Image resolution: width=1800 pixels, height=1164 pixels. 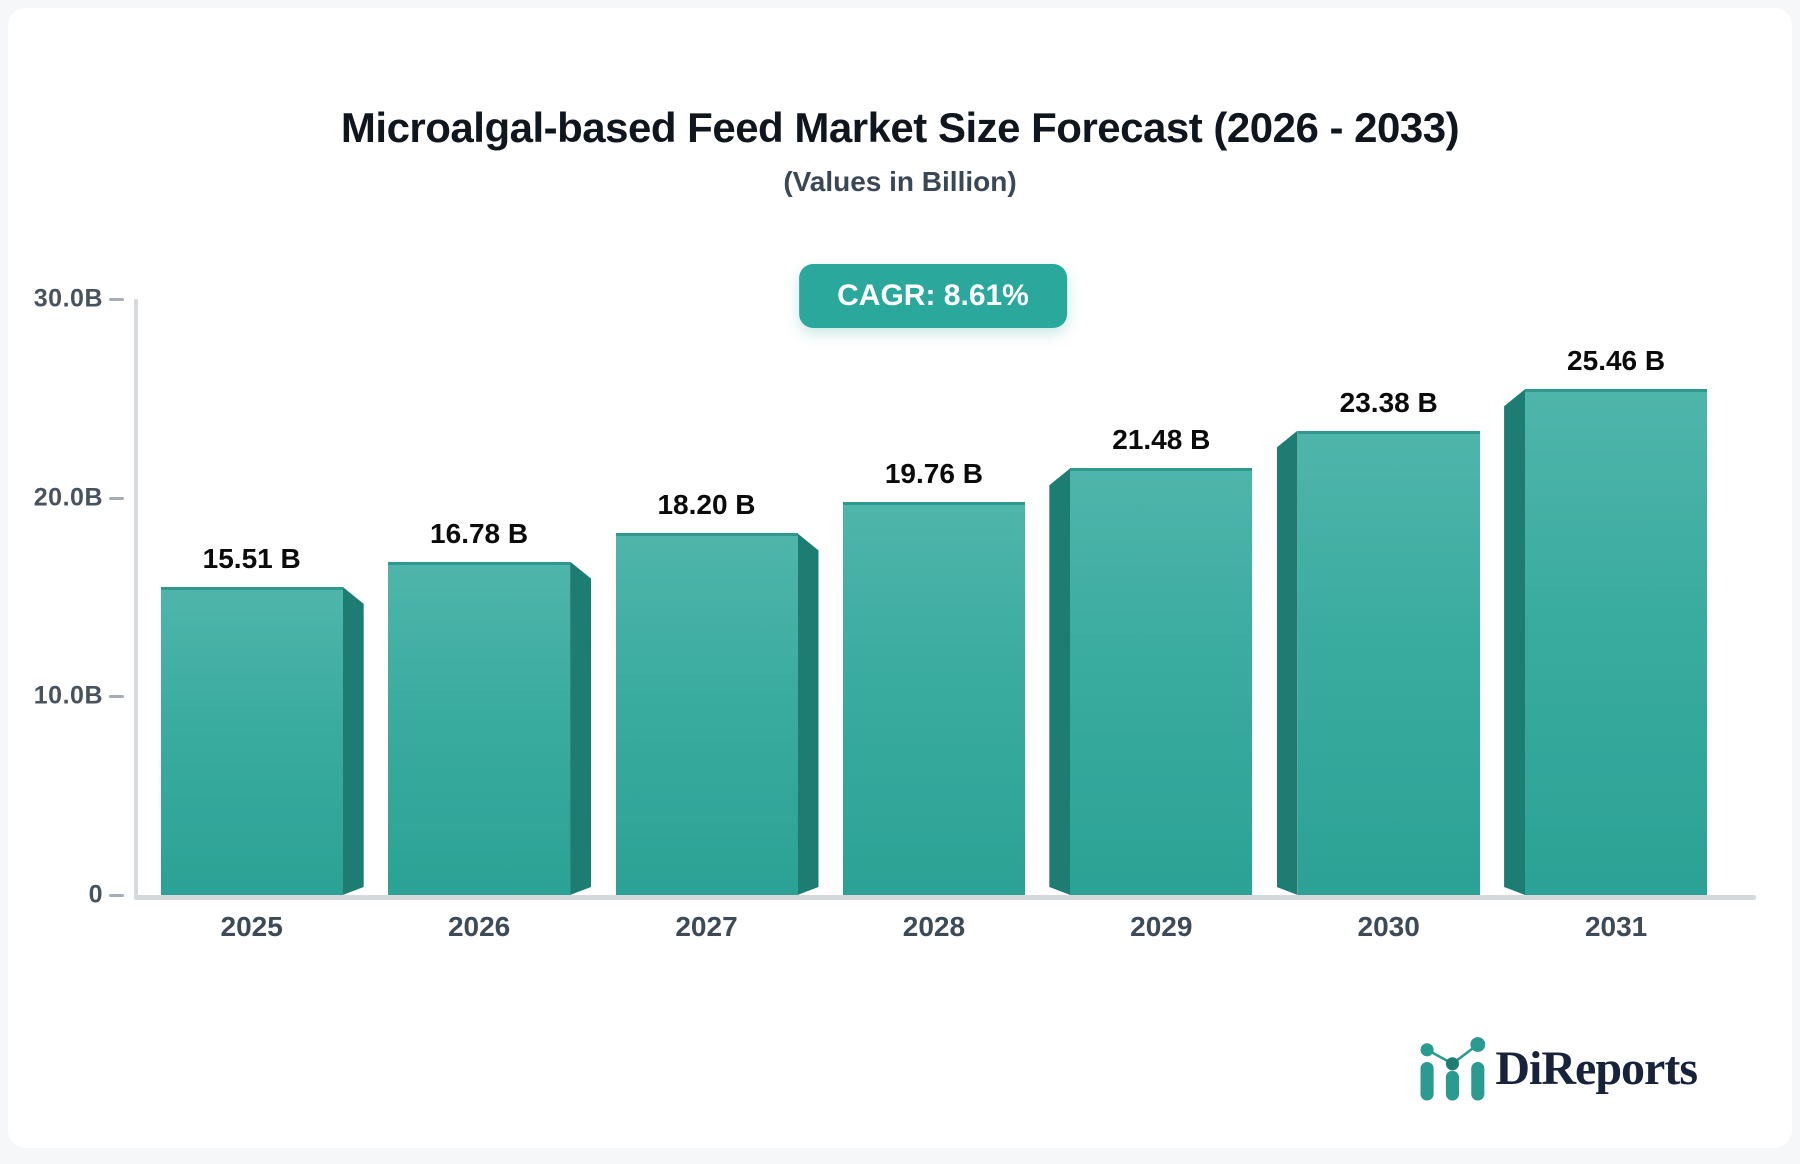 What do you see at coordinates (1616, 361) in the screenshot?
I see `bar-value-label: 25.46 B` at bounding box center [1616, 361].